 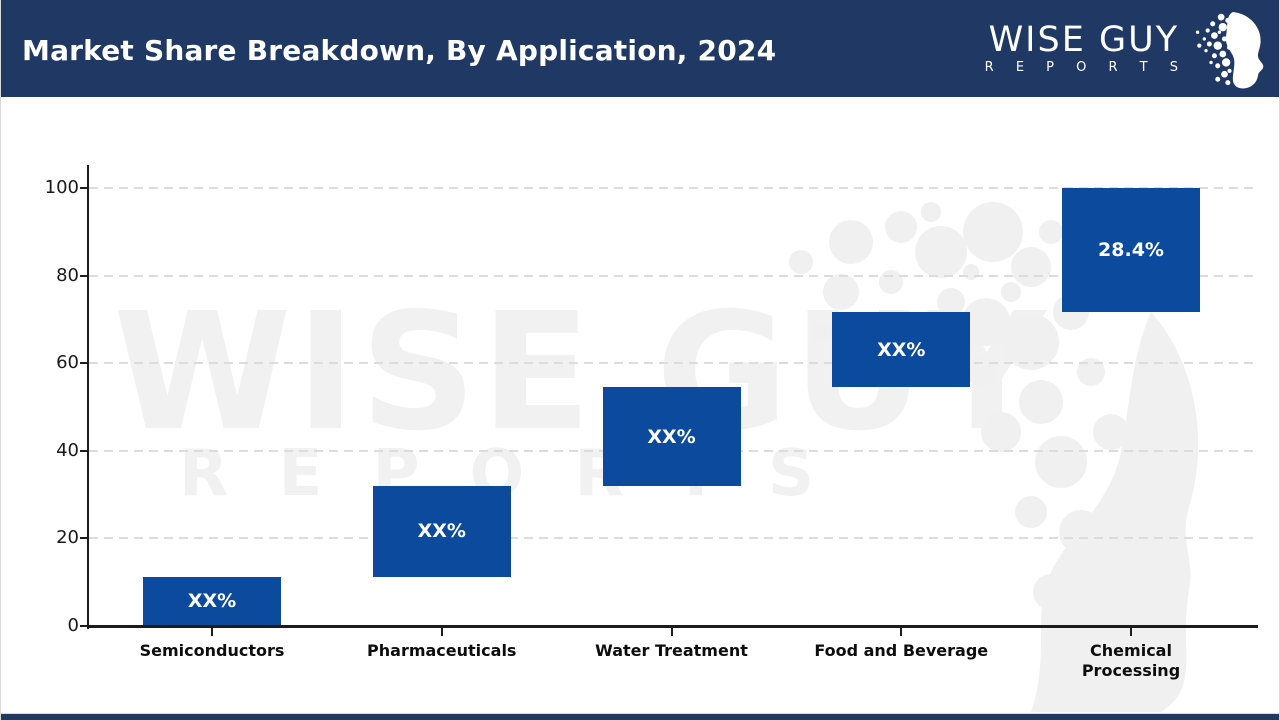 What do you see at coordinates (671, 650) in the screenshot?
I see `x-category-label: Water Treatment` at bounding box center [671, 650].